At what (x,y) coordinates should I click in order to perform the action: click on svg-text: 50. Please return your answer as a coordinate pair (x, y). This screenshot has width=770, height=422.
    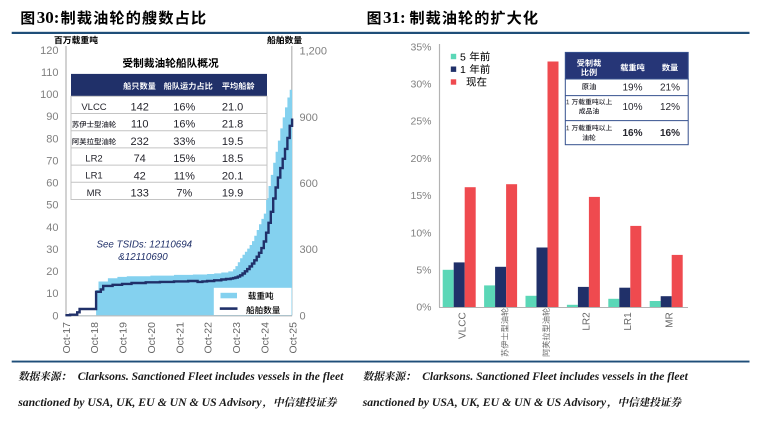
    Looking at the image, I should click on (52, 206).